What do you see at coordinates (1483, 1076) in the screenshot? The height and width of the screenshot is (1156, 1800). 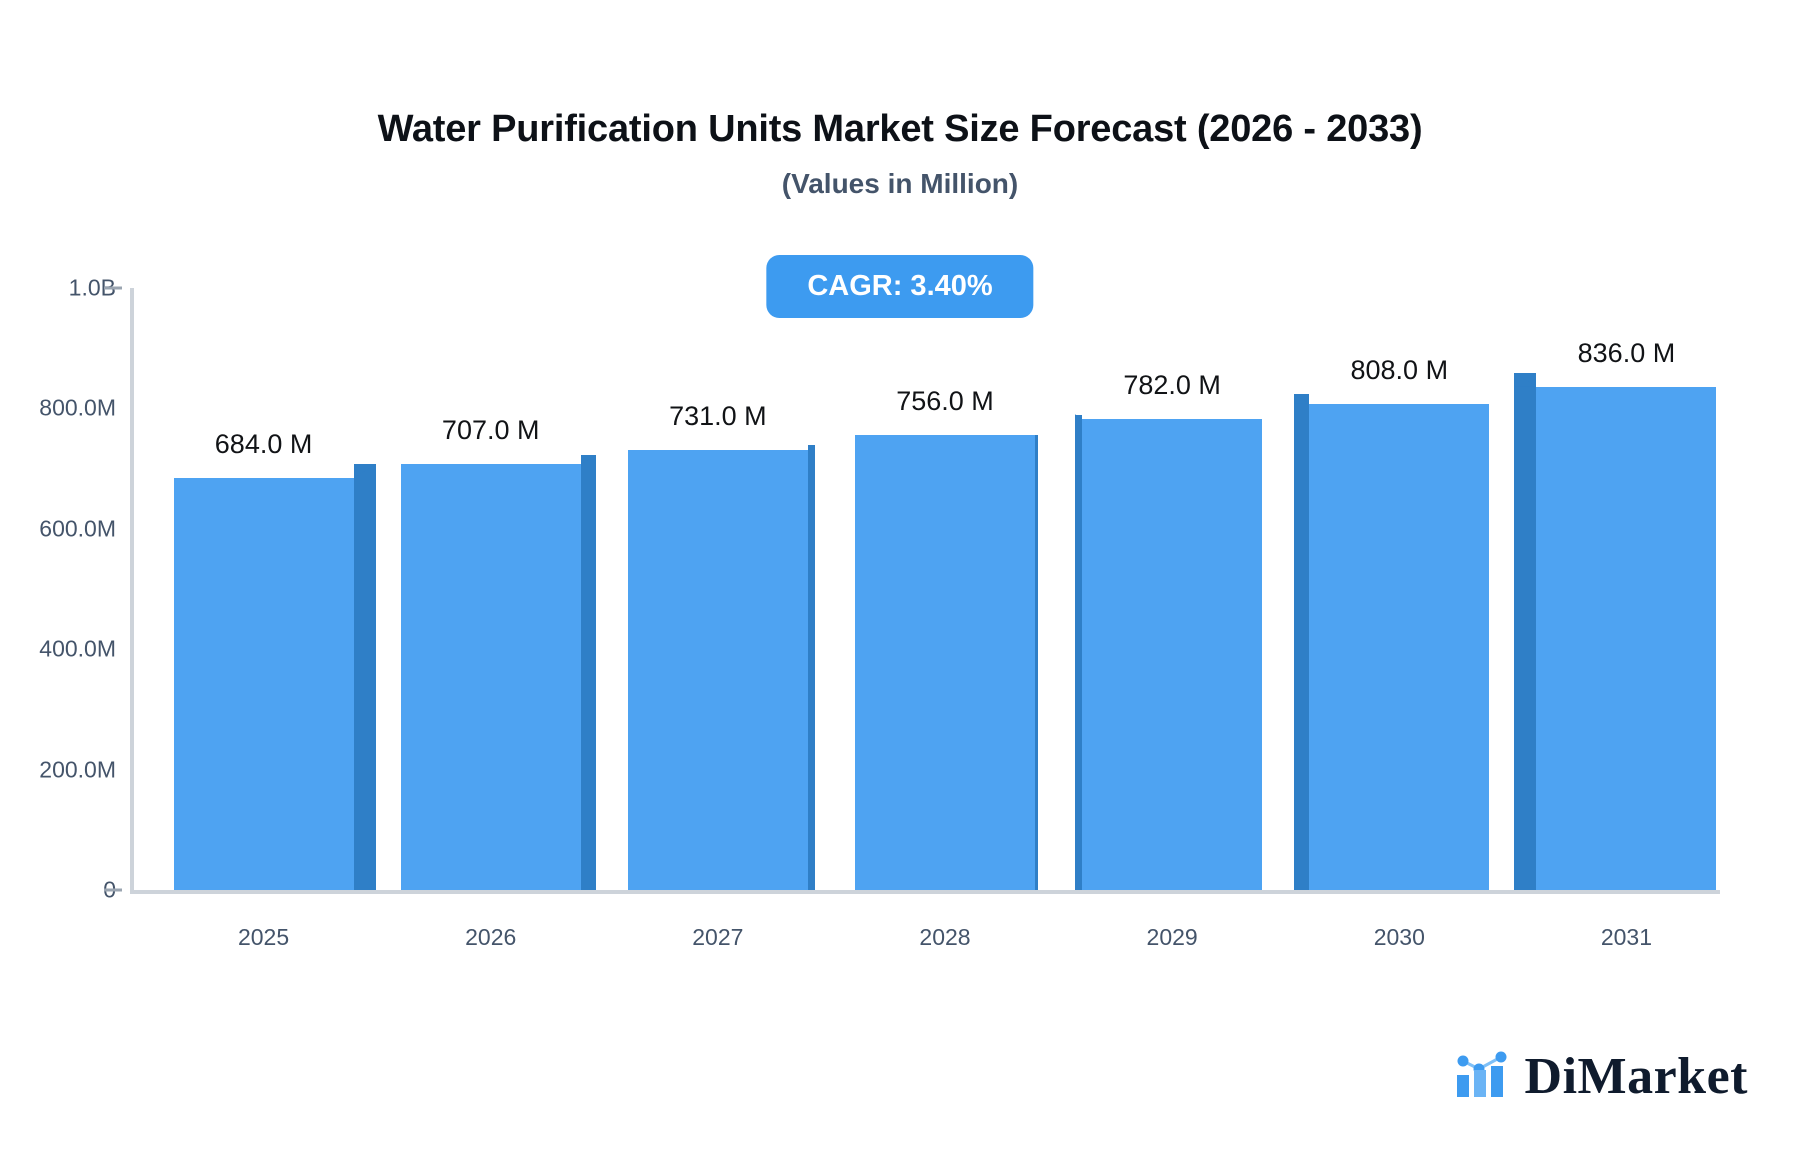 I see `bar-chart-logo-icon` at bounding box center [1483, 1076].